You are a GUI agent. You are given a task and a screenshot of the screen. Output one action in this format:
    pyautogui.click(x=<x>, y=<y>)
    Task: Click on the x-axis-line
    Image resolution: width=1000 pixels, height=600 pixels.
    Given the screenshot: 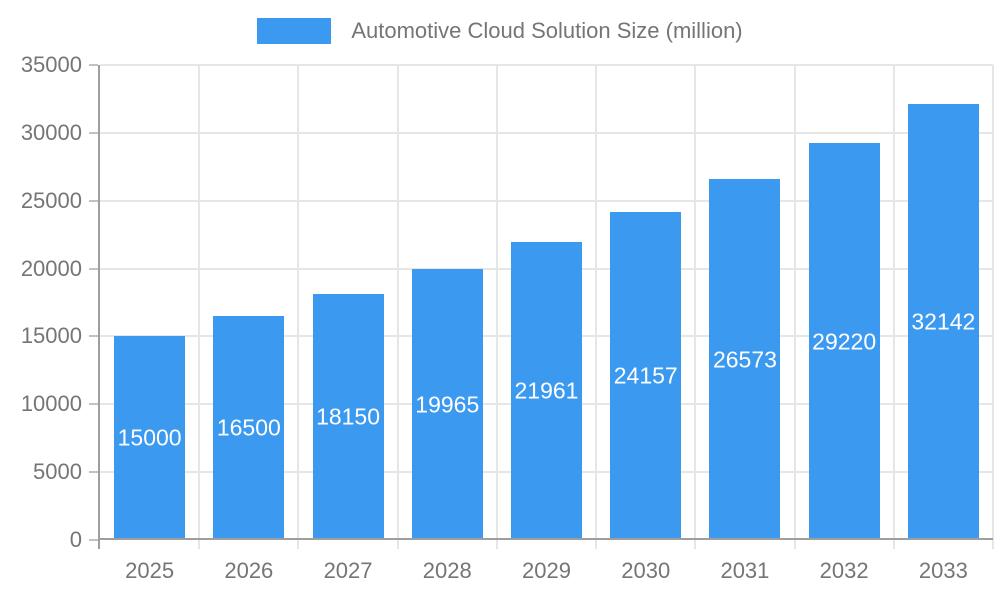 What is the action you would take?
    pyautogui.click(x=545, y=539)
    